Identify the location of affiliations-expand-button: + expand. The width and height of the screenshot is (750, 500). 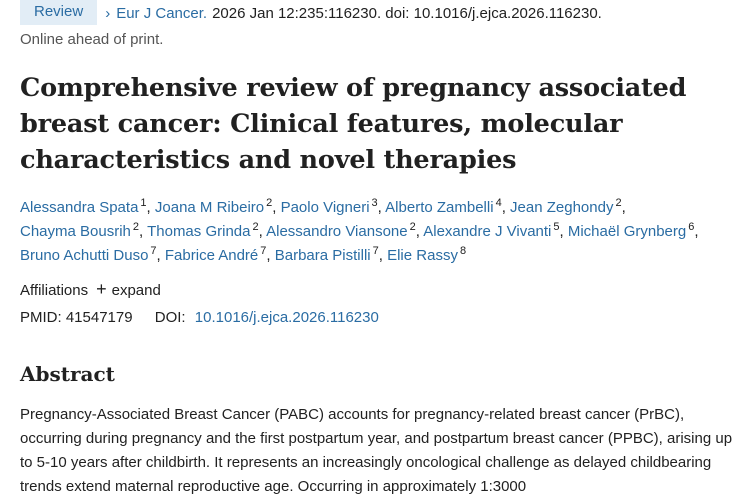
(128, 289).